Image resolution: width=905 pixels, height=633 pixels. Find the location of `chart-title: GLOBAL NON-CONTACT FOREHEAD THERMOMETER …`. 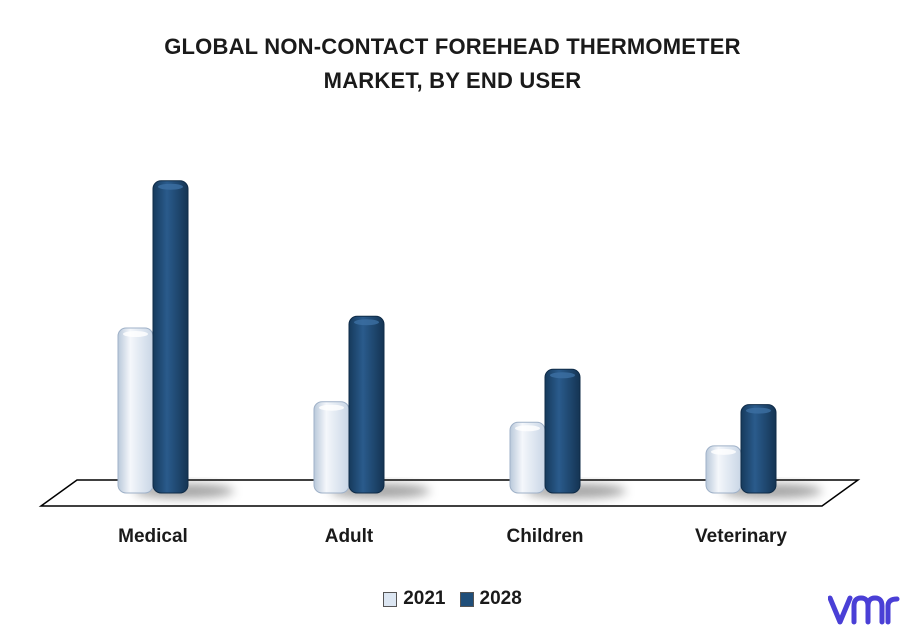

chart-title: GLOBAL NON-CONTACT FOREHEAD THERMOMETER … is located at coordinates (452, 64).